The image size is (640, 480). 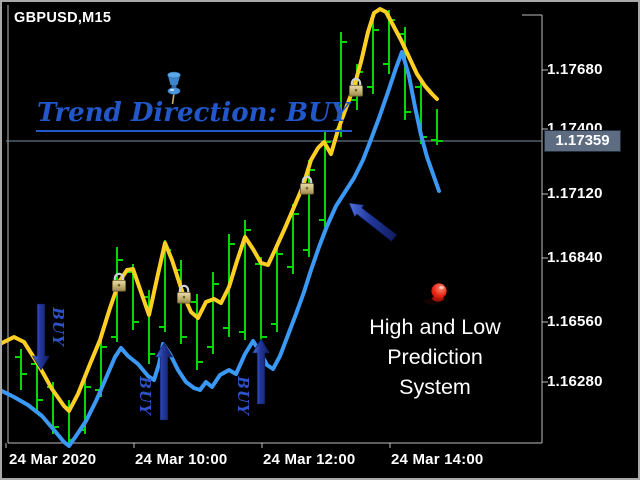 I want to click on price-axis-label: 1.16840, so click(x=575, y=257).